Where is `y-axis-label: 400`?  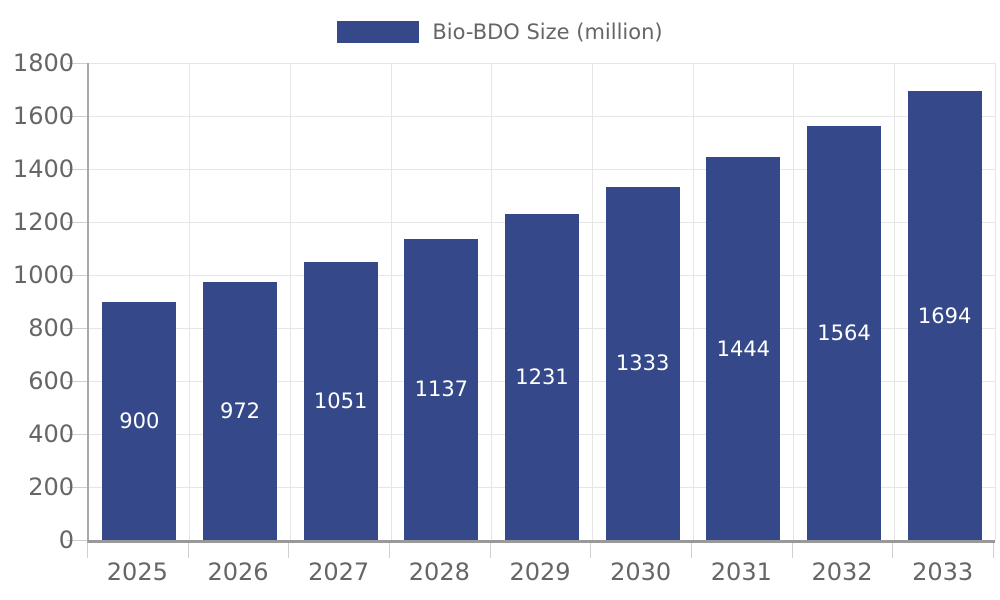 y-axis-label: 400 is located at coordinates (51, 433).